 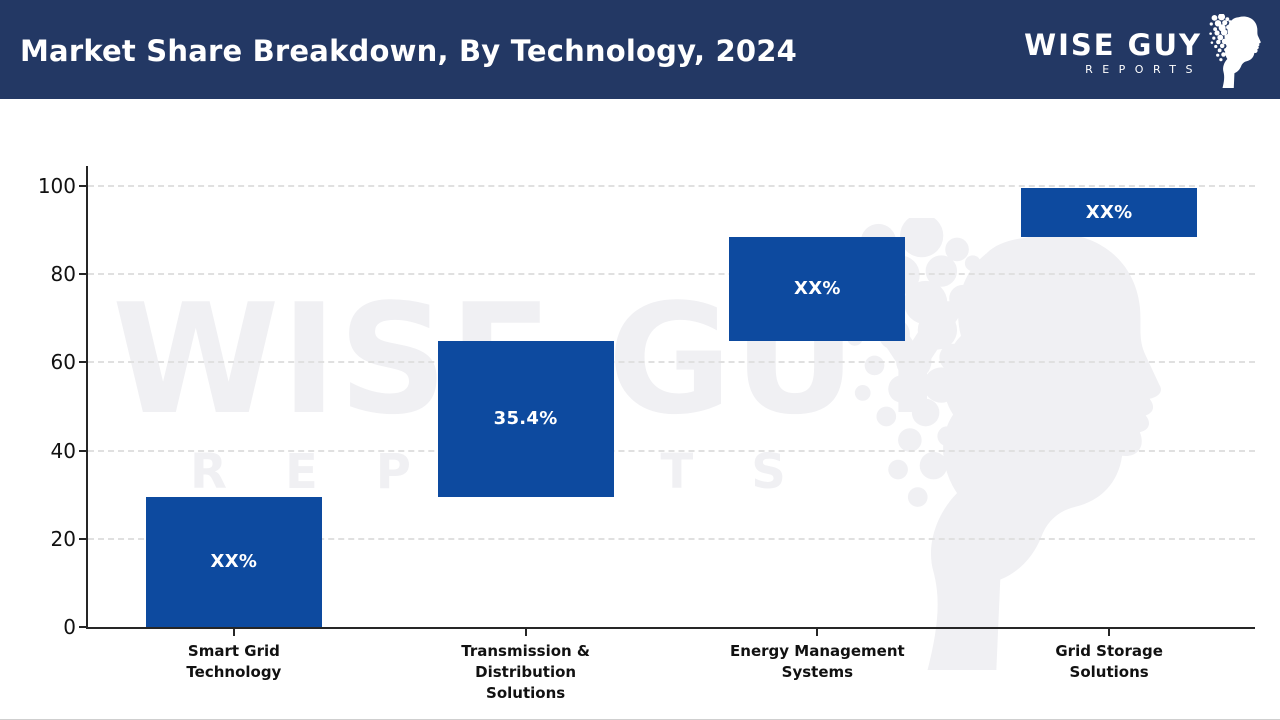 I want to click on y-axis-line, so click(x=87, y=397).